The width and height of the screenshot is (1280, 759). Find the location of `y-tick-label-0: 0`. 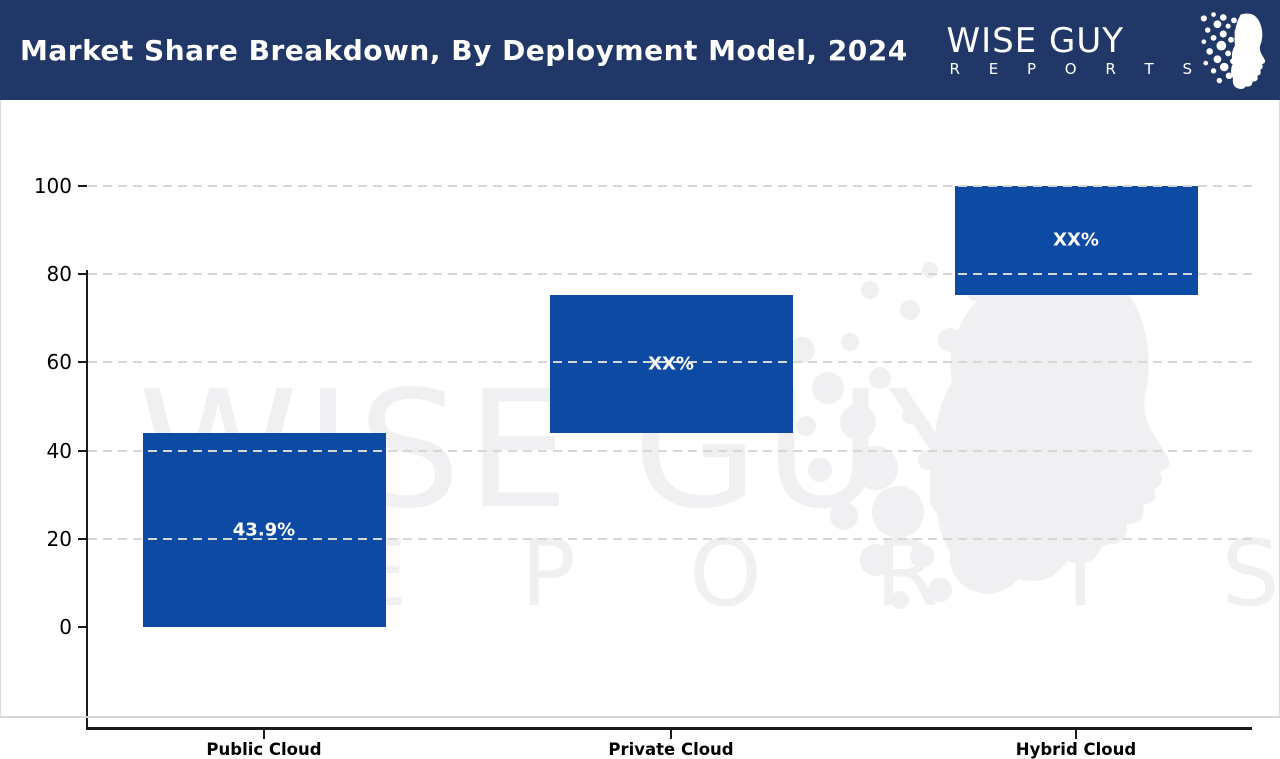

y-tick-label-0: 0 is located at coordinates (65, 627).